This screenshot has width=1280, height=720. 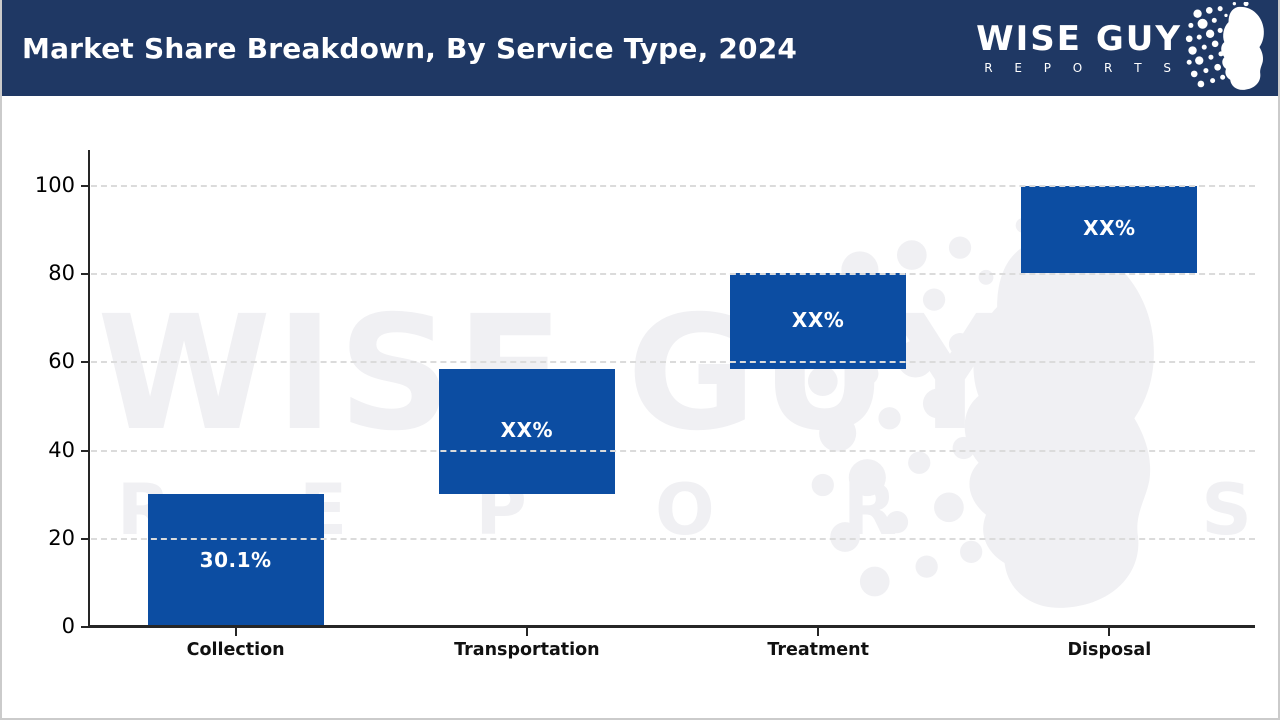 I want to click on bar-value-label: 30.1%, so click(x=235, y=559).